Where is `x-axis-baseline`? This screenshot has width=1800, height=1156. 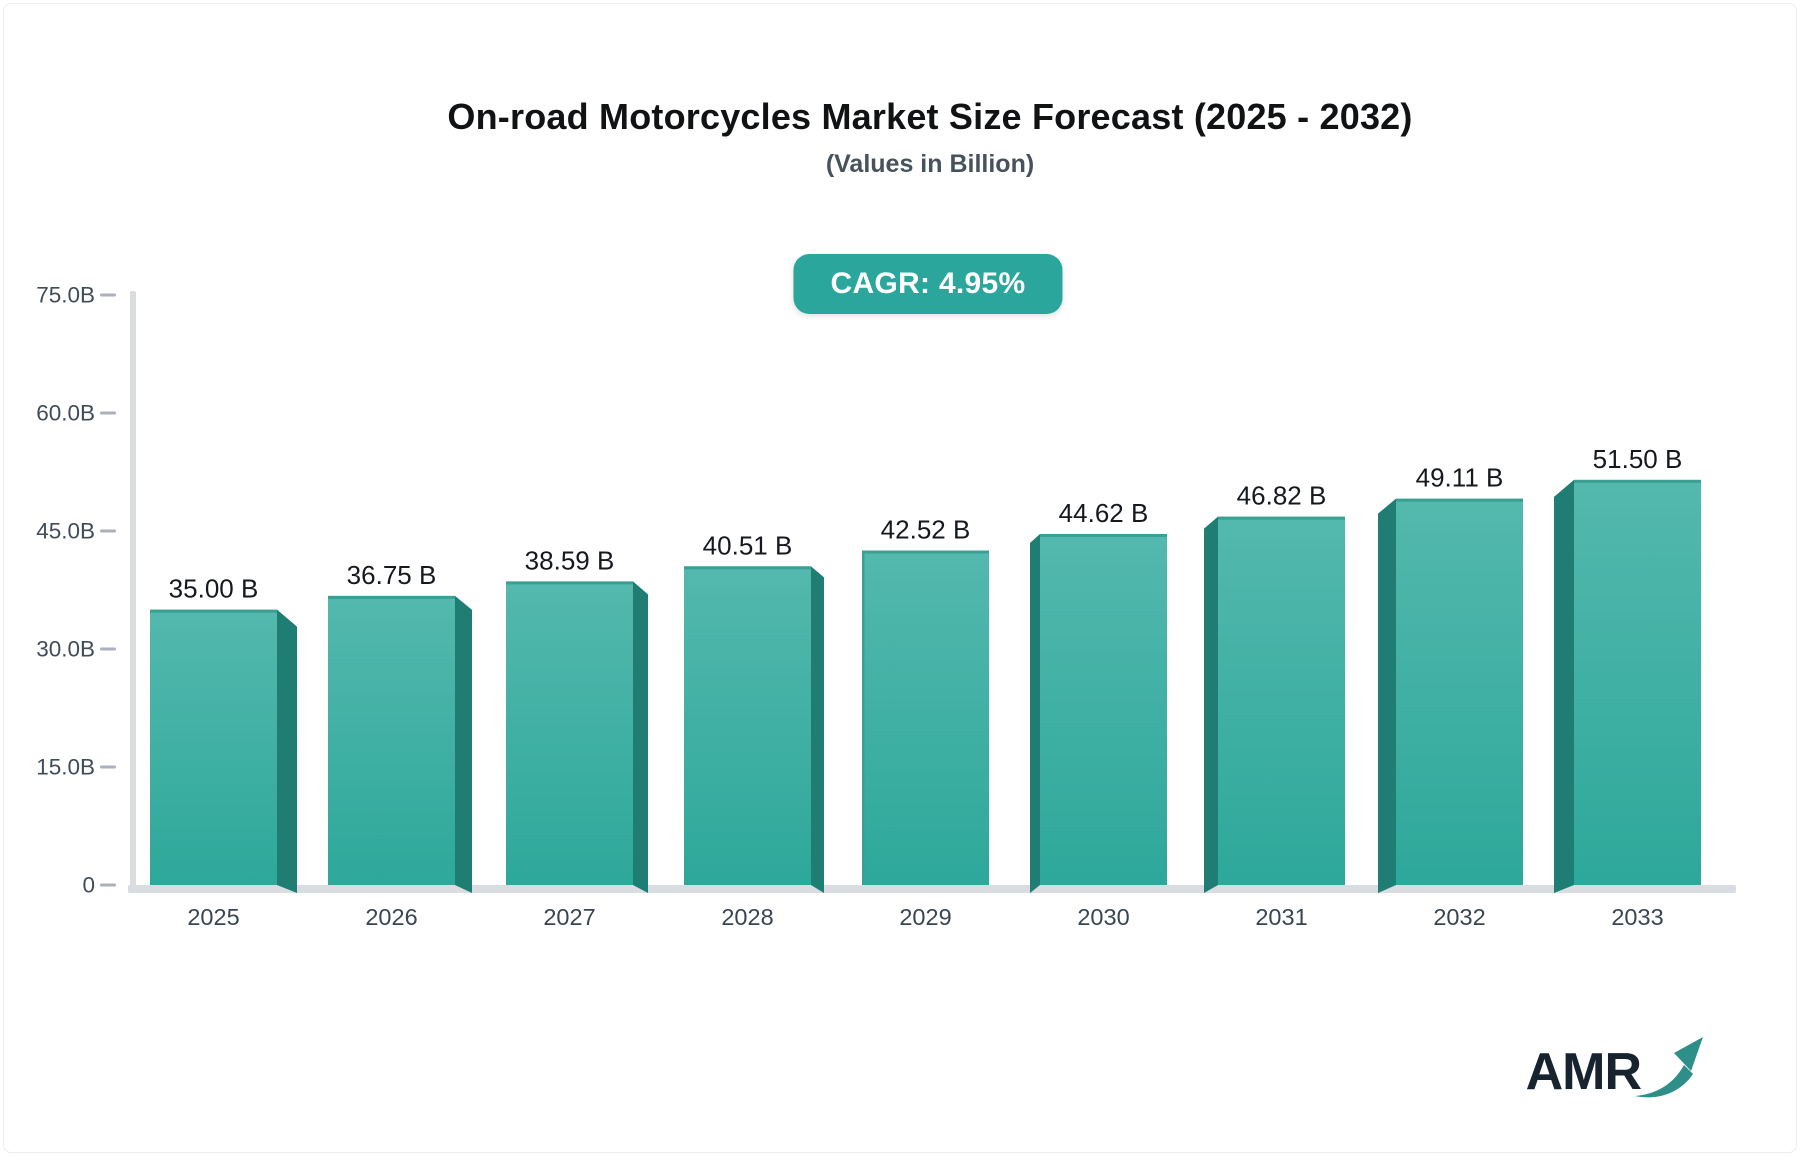 x-axis-baseline is located at coordinates (932, 889).